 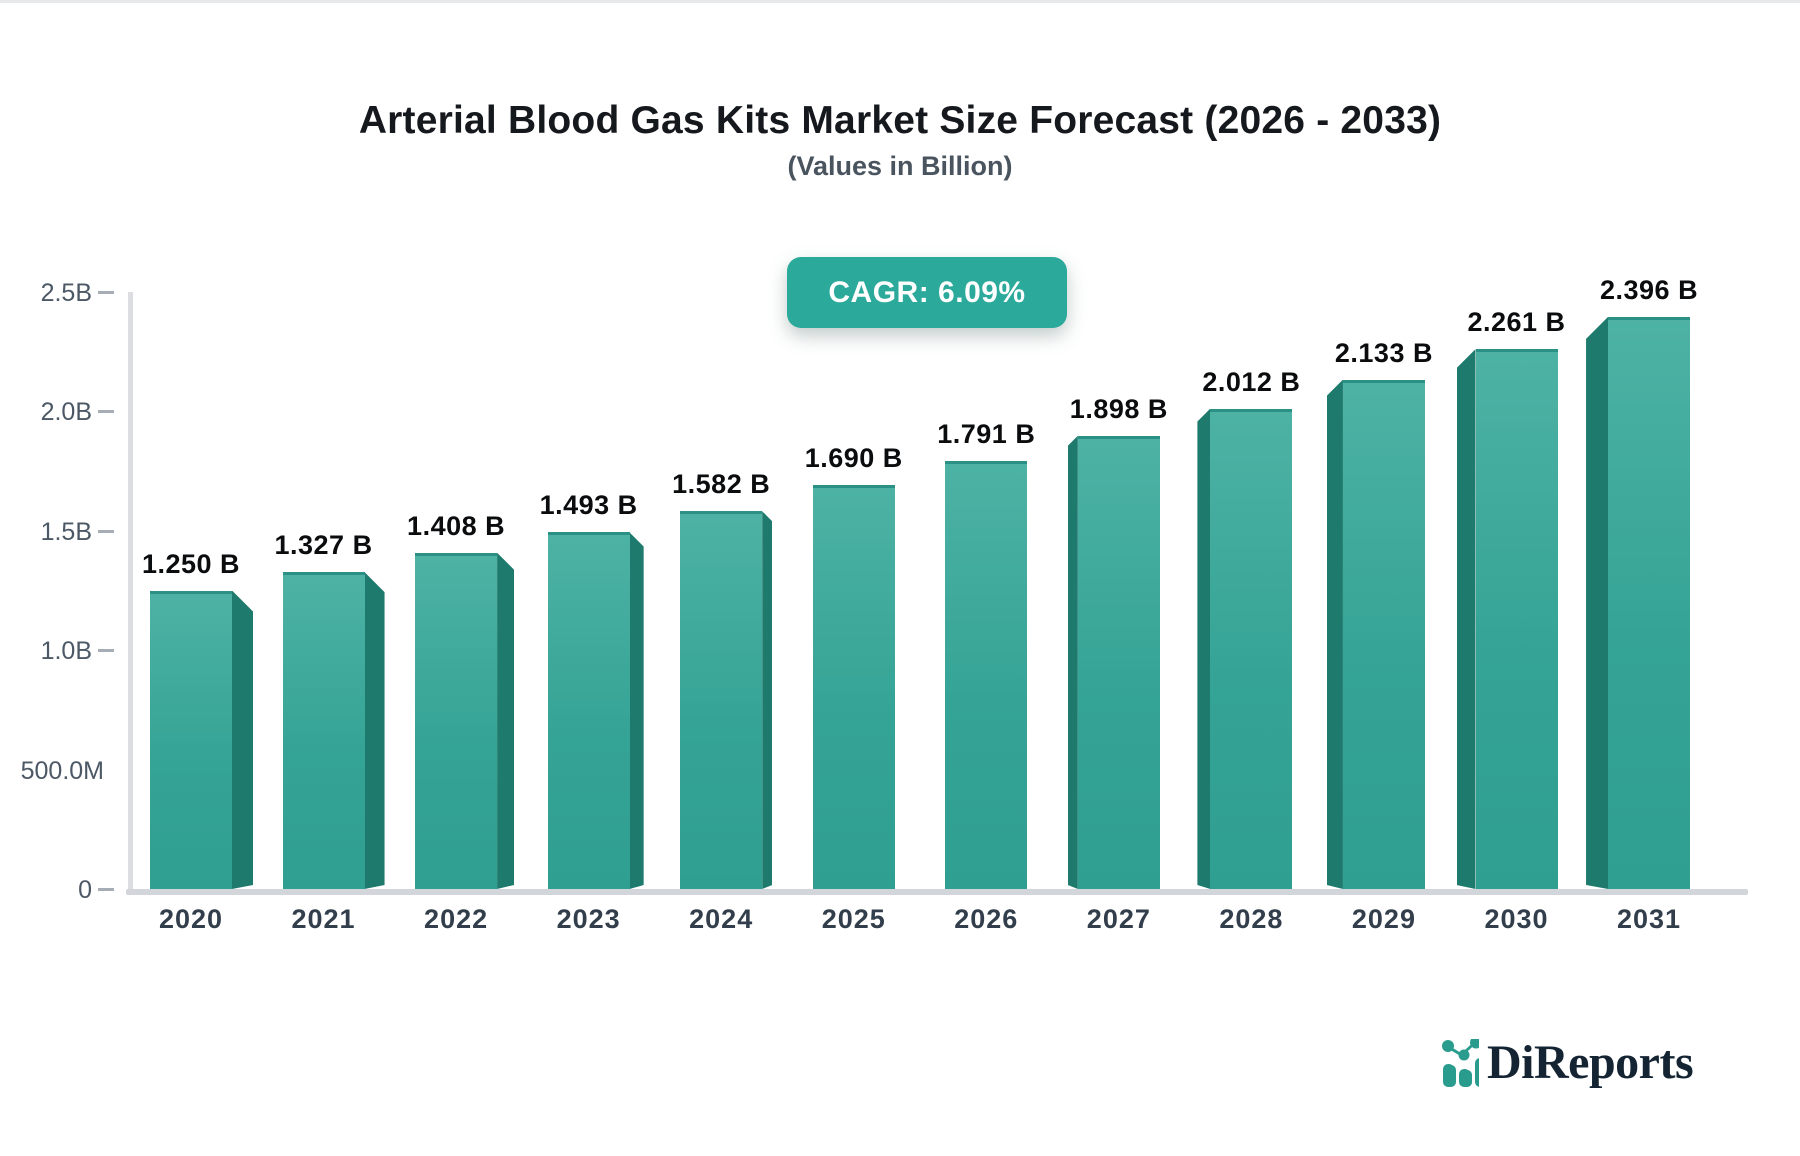 What do you see at coordinates (1251, 919) in the screenshot?
I see `x-axis-label-2028: 2028` at bounding box center [1251, 919].